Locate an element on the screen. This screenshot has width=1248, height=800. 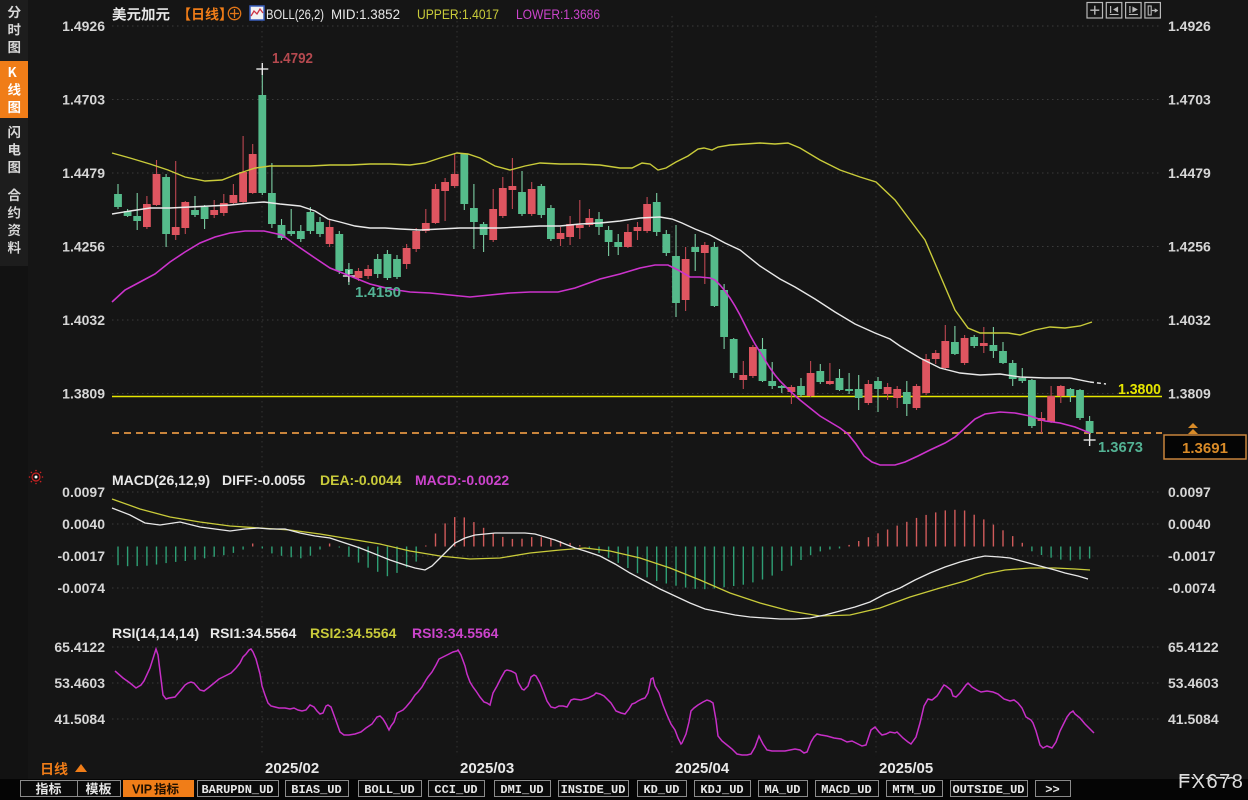
svg-text: DMI_UD is located at coordinates (521, 790).